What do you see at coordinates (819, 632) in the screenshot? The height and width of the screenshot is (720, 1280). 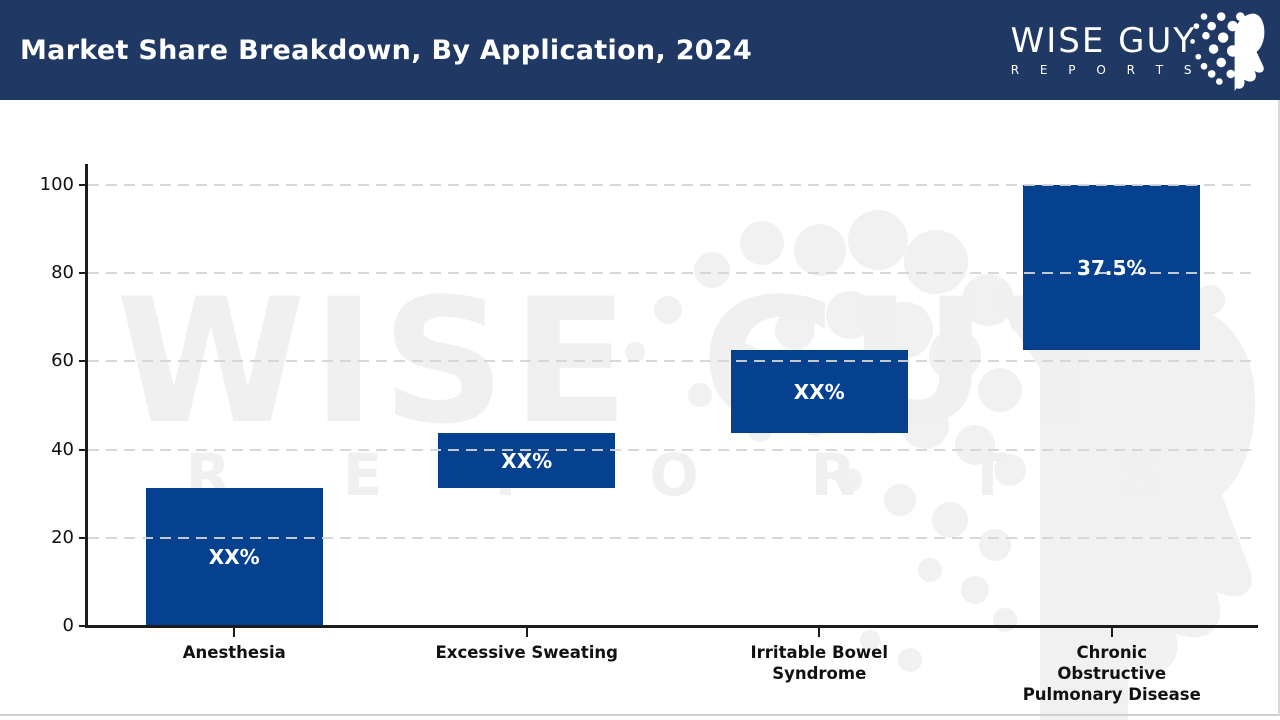 I see `x-tick-irritable-bowel-syndrome` at bounding box center [819, 632].